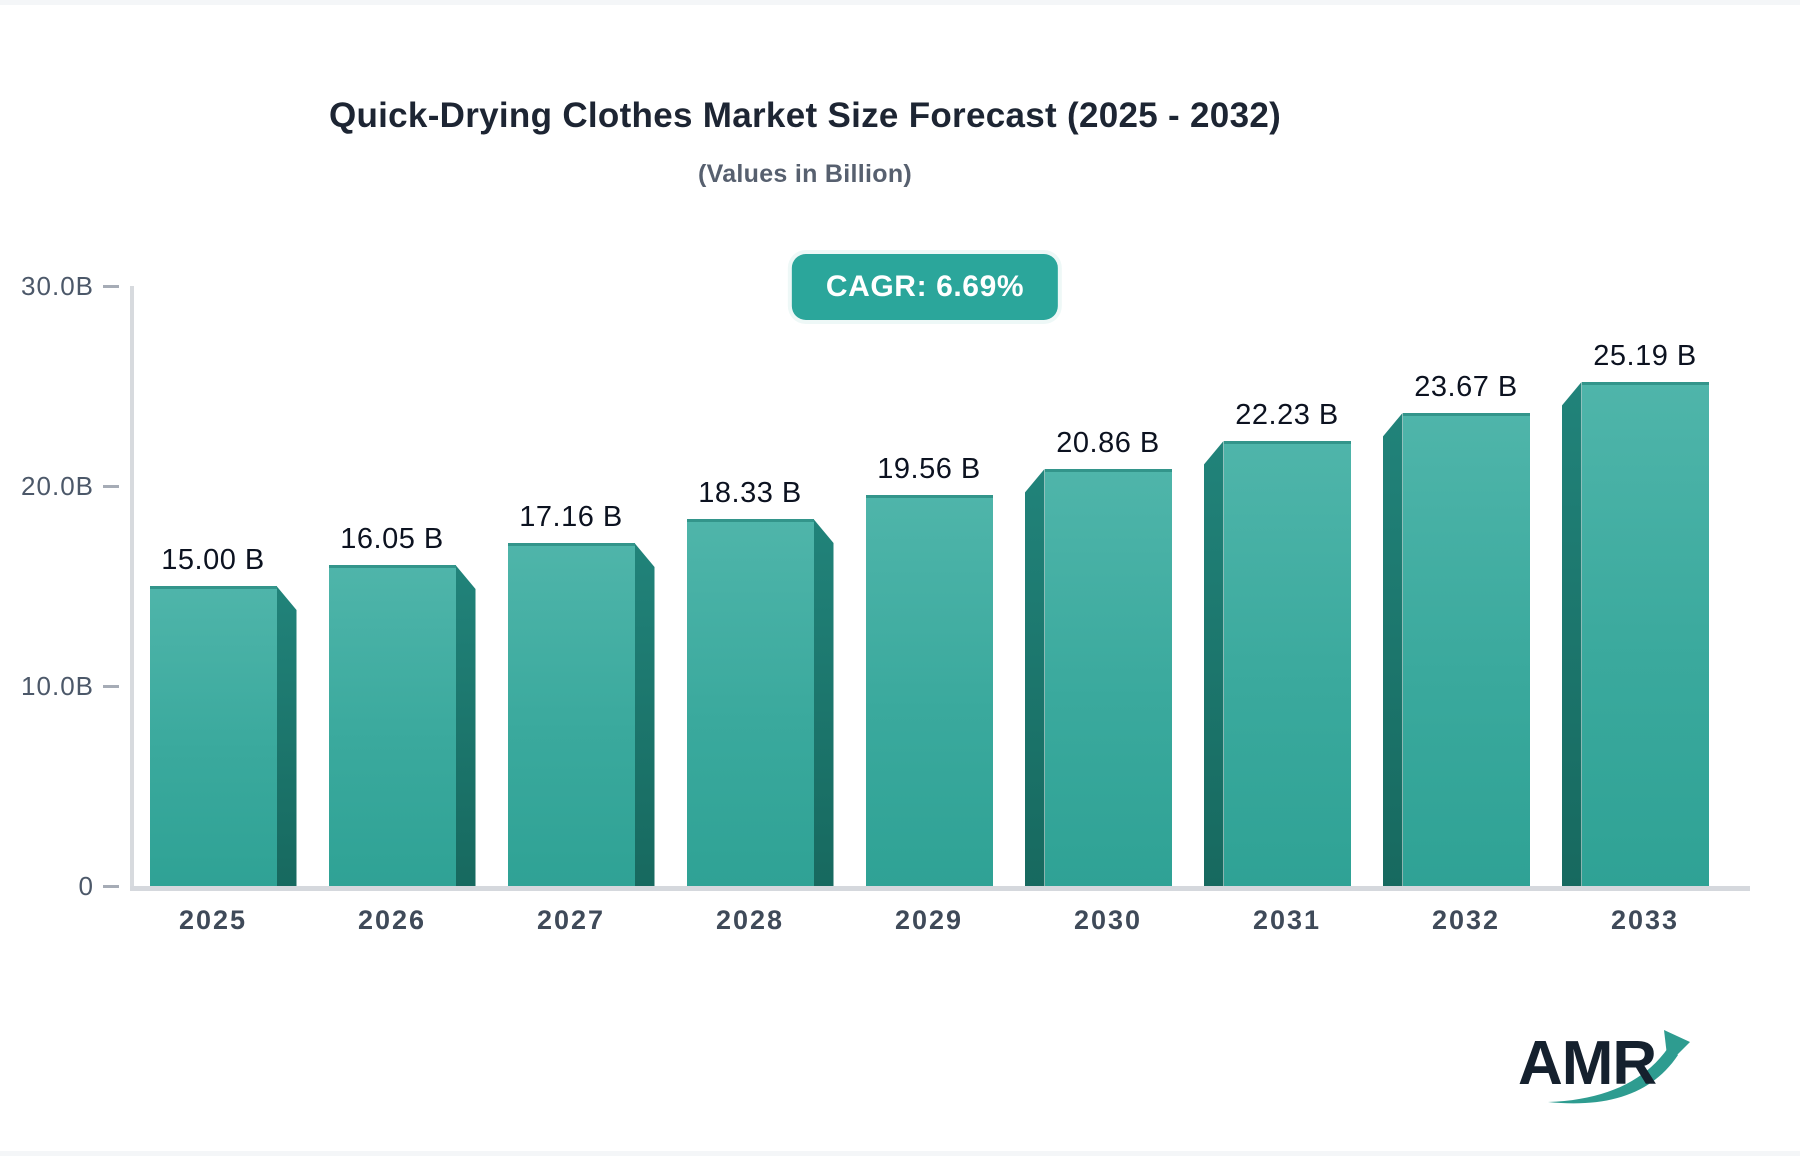 The width and height of the screenshot is (1800, 1156). What do you see at coordinates (1108, 920) in the screenshot?
I see `x-axis-label: 2030` at bounding box center [1108, 920].